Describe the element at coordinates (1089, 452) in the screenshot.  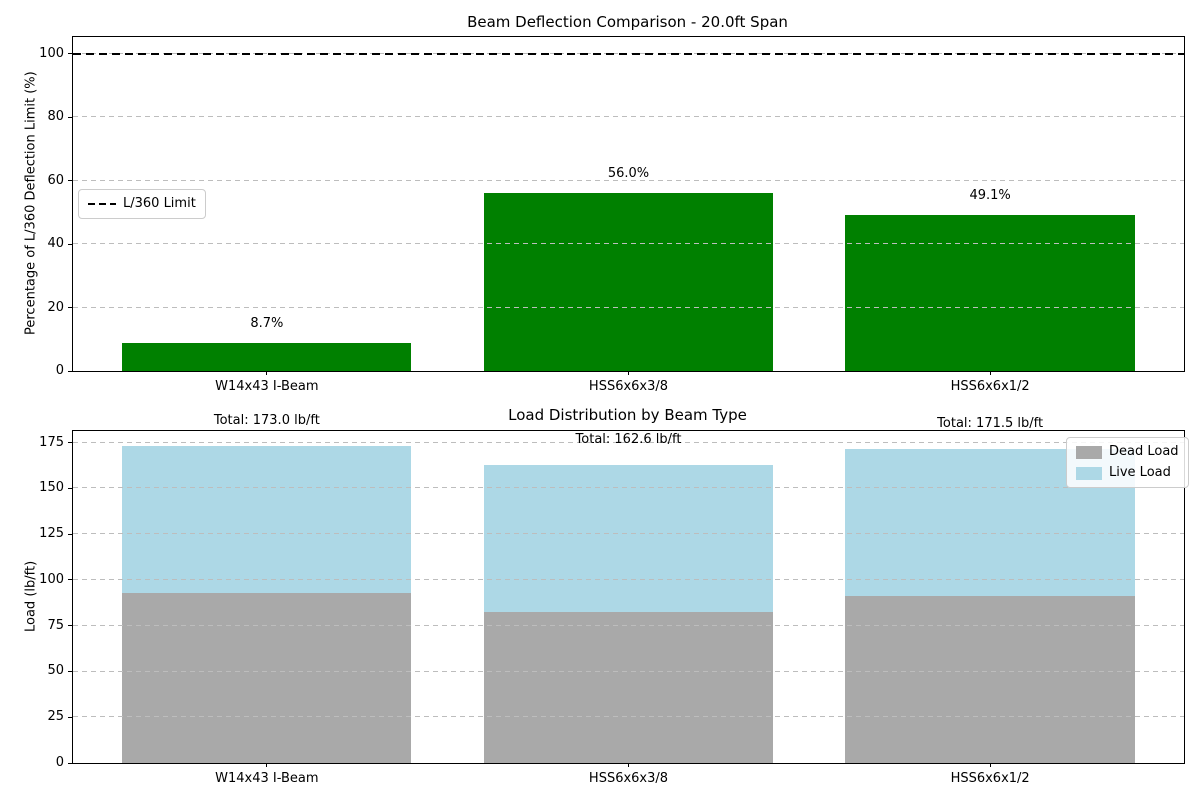
I see `dead-load-swatch-icon` at that location.